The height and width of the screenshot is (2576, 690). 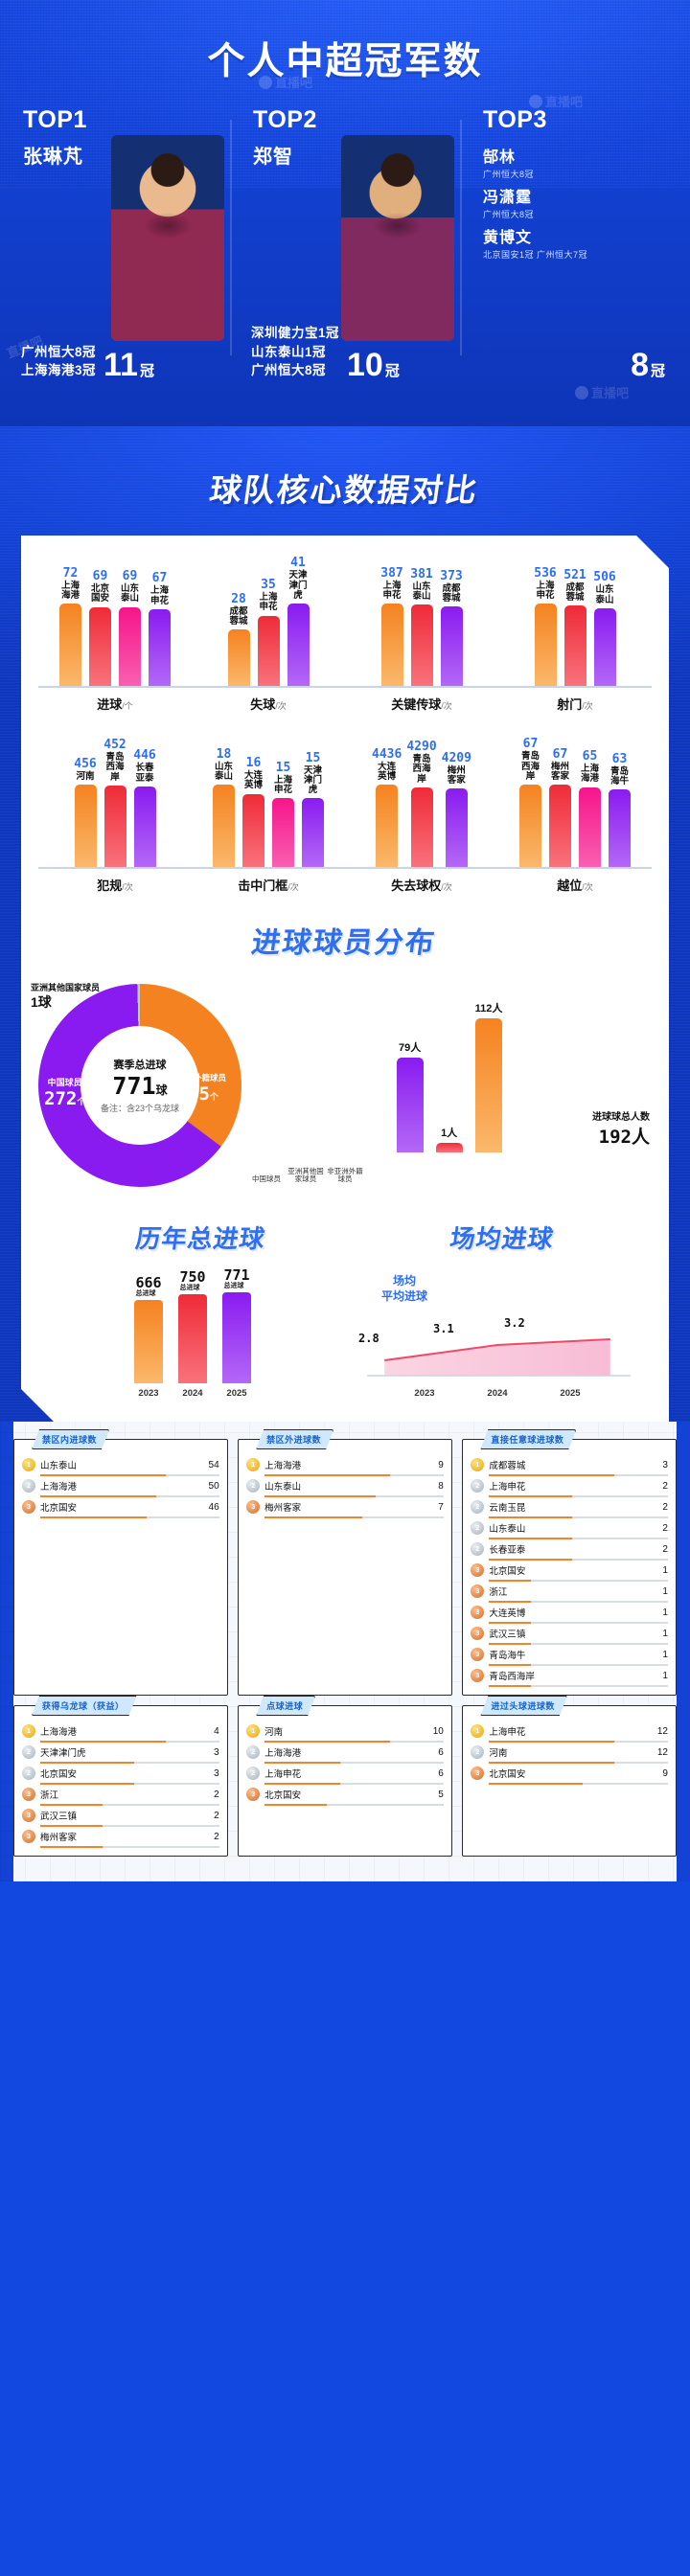 What do you see at coordinates (569, 1613) in the screenshot?
I see `table-row: 大连英博 1` at bounding box center [569, 1613].